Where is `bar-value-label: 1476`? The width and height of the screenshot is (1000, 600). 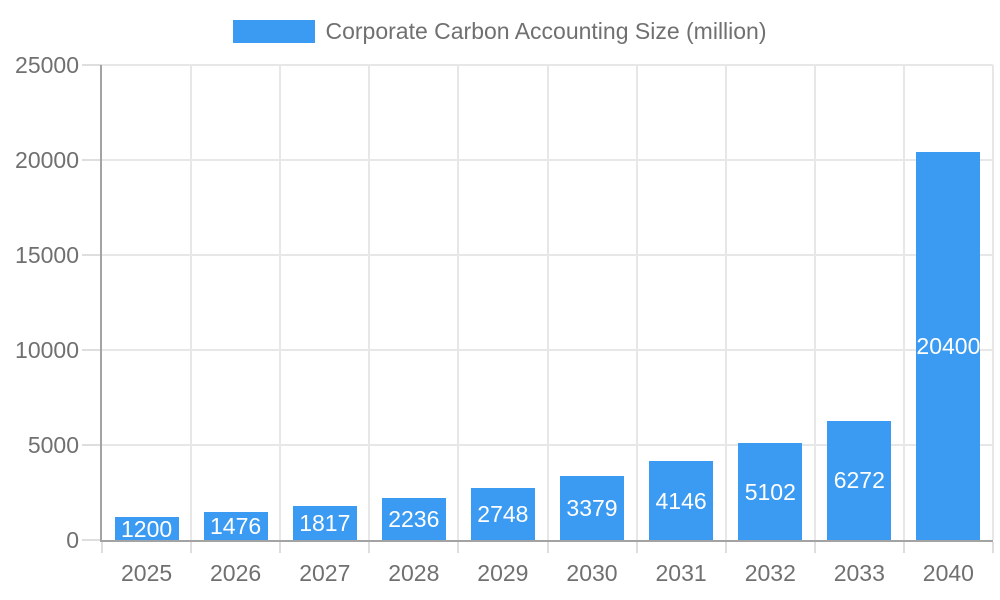
bar-value-label: 1476 is located at coordinates (236, 526).